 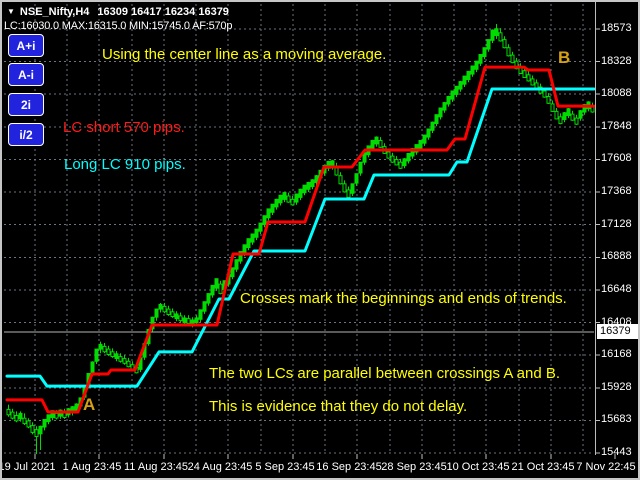 I want to click on crossing-marker-b: B, so click(x=564, y=57).